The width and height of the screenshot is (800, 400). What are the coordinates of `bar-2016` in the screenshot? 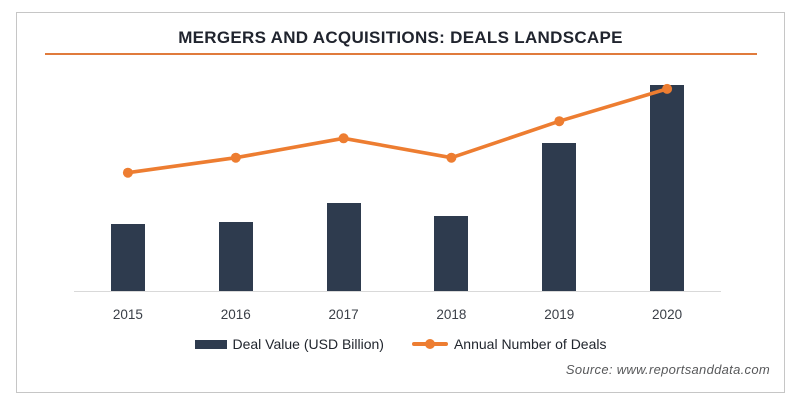 It's located at (235, 256).